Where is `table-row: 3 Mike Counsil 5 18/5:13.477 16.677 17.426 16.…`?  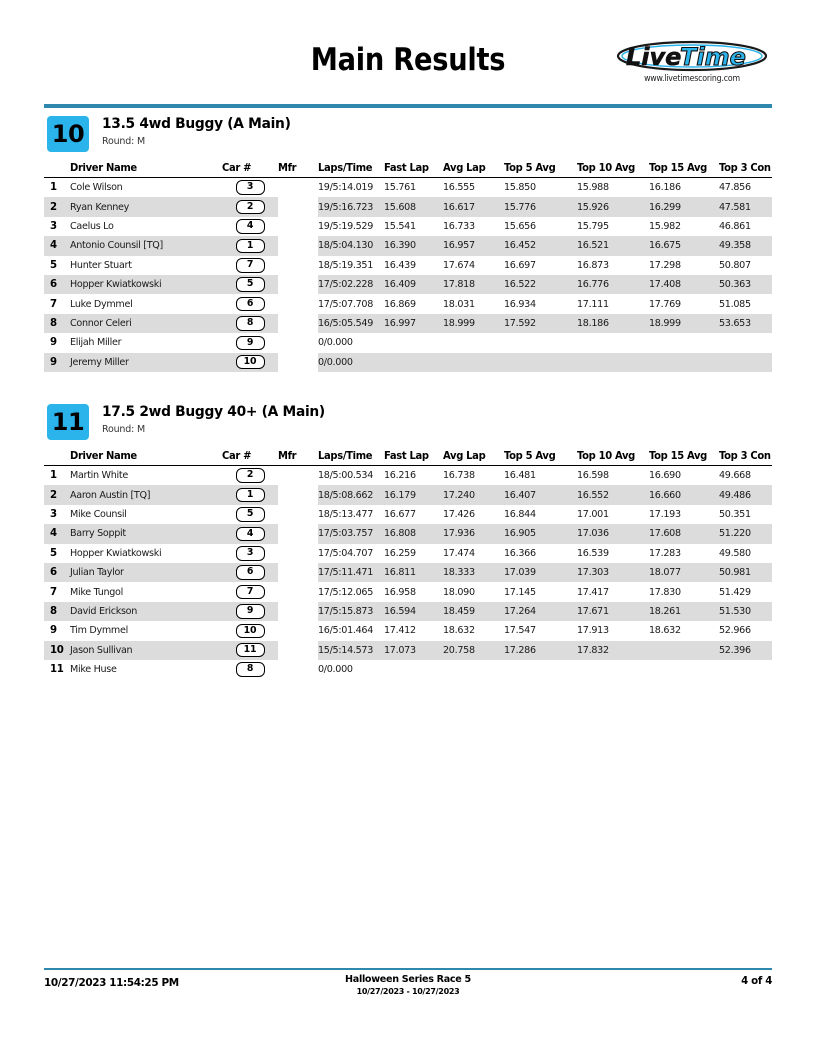 table-row: 3 Mike Counsil 5 18/5:13.477 16.677 17.426 16.… is located at coordinates (408, 514).